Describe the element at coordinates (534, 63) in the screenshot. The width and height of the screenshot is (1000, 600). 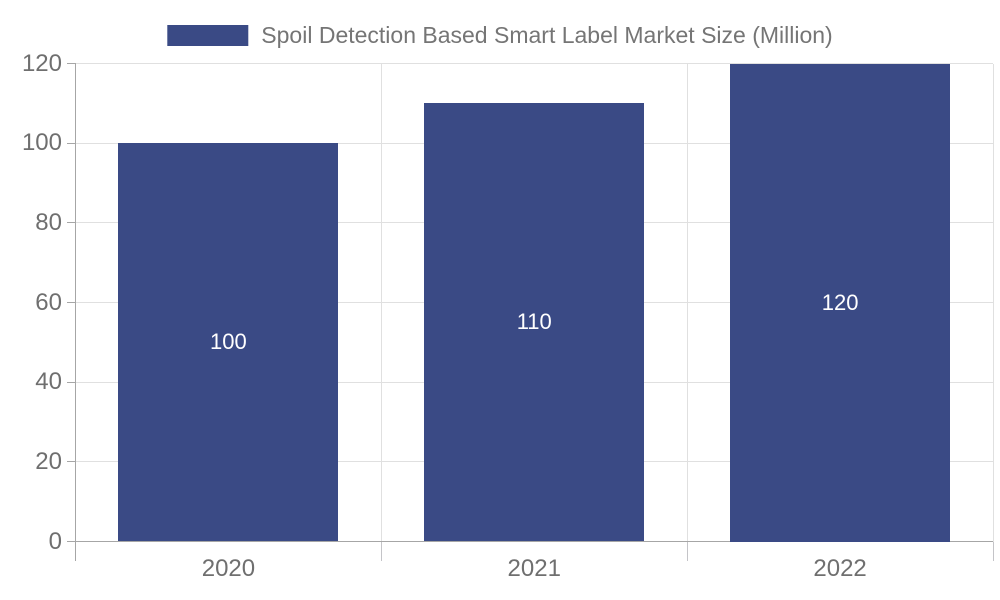
I see `gridline-horizontal` at that location.